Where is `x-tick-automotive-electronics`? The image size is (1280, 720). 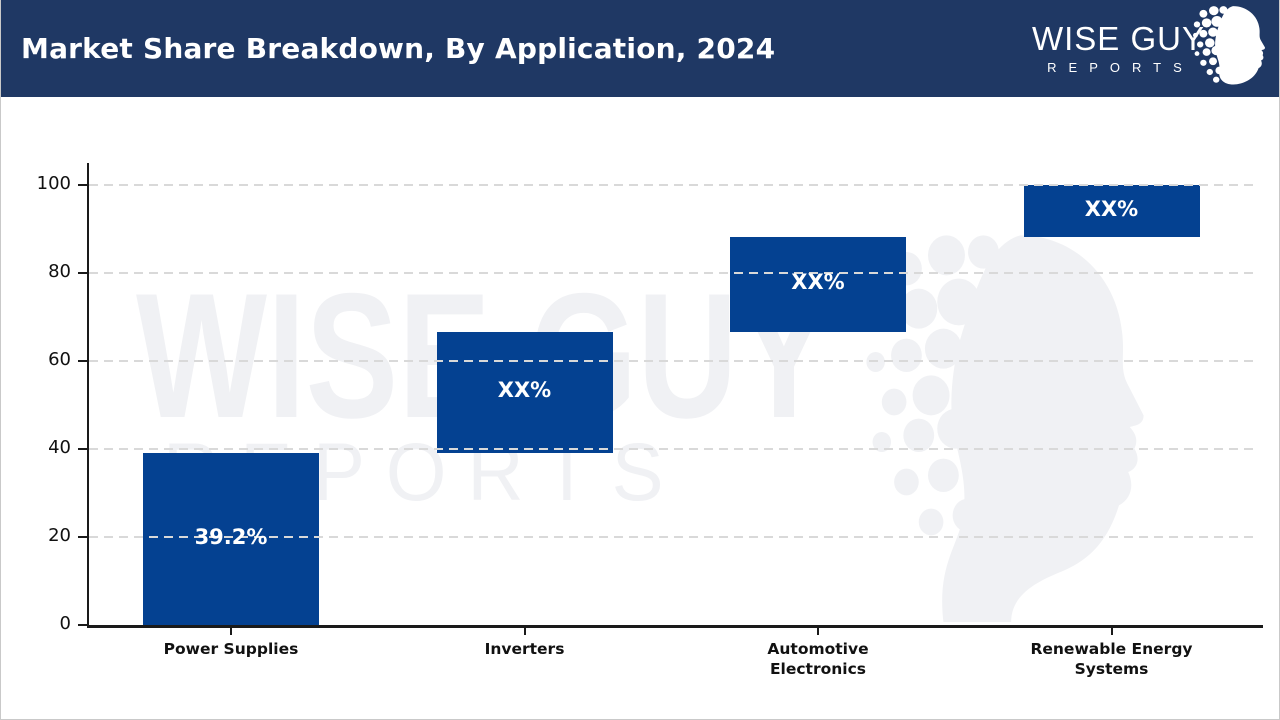
x-tick-automotive-electronics is located at coordinates (818, 631).